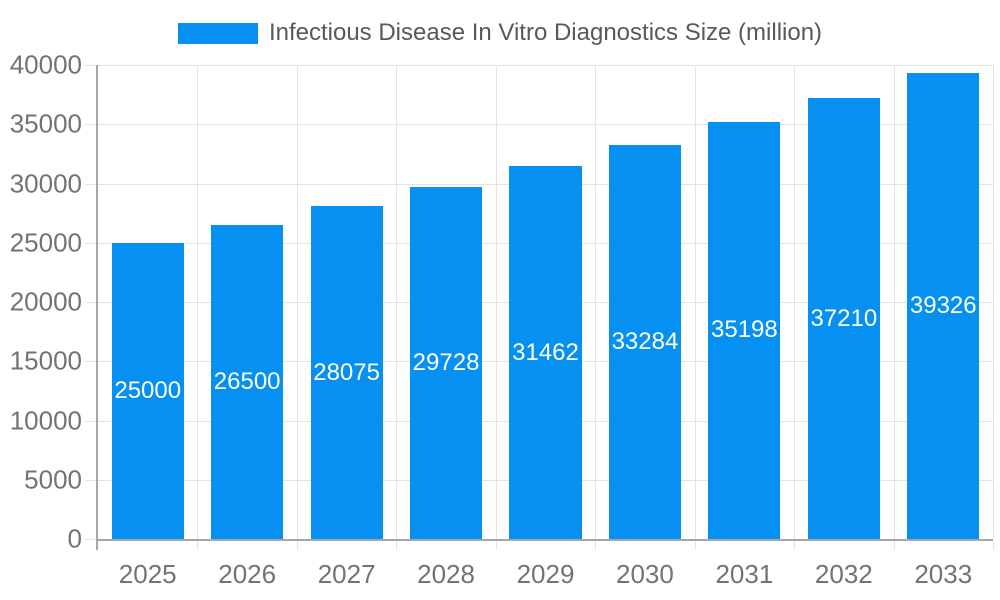 The width and height of the screenshot is (1000, 600). I want to click on bar-value-label: 26500, so click(247, 381).